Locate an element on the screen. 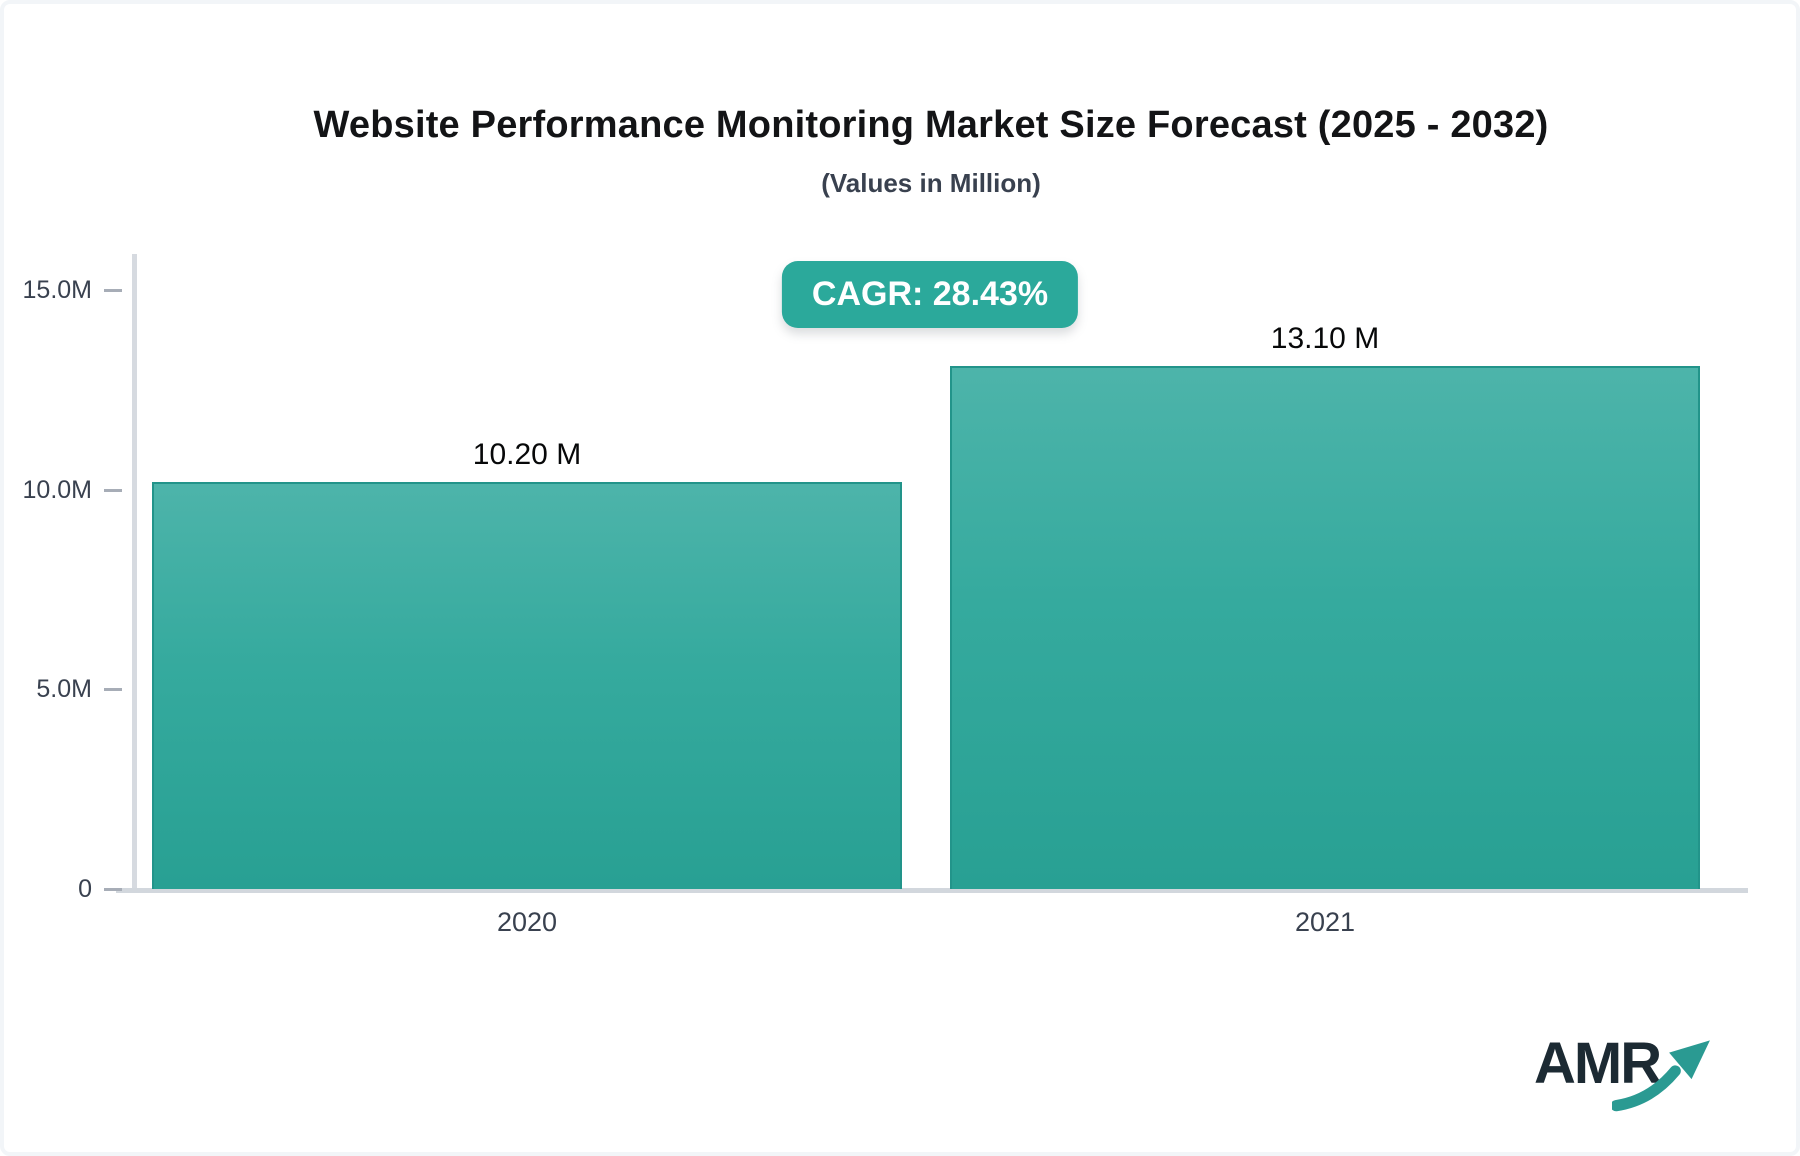  y-tick-label: 15.0M is located at coordinates (57, 289).